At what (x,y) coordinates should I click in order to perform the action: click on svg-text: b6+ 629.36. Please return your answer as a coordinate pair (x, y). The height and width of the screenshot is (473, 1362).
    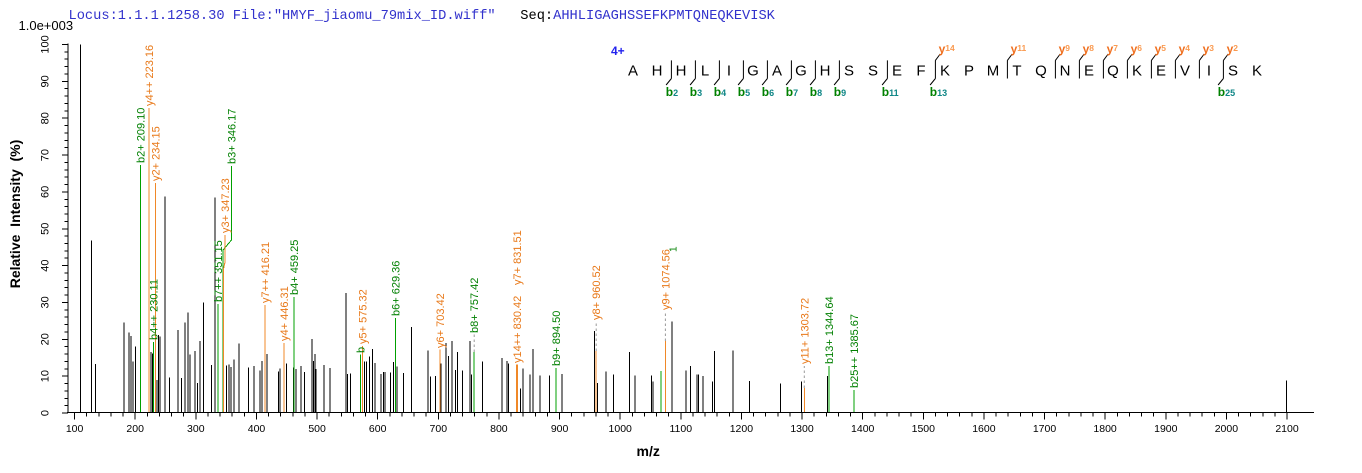
    Looking at the image, I should click on (396, 288).